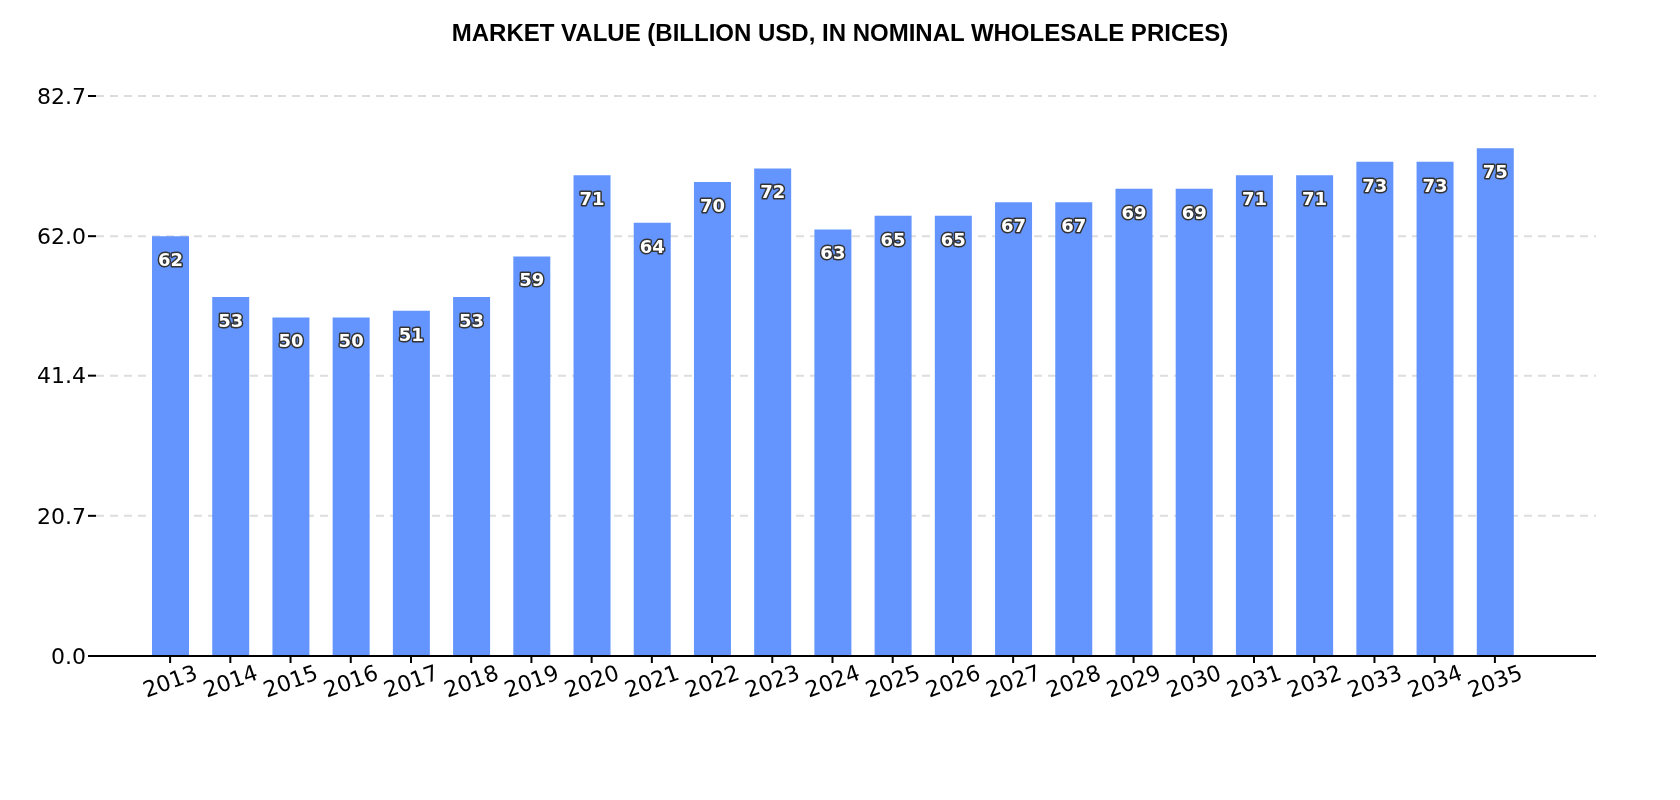 This screenshot has height=800, width=1680. I want to click on x-tick-label: 2019, so click(531, 681).